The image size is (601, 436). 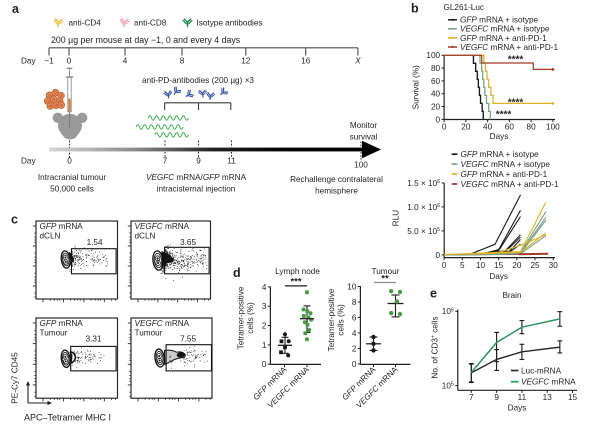 What do you see at coordinates (336, 179) in the screenshot?
I see `svg-text: Rechallenge contralateral` at bounding box center [336, 179].